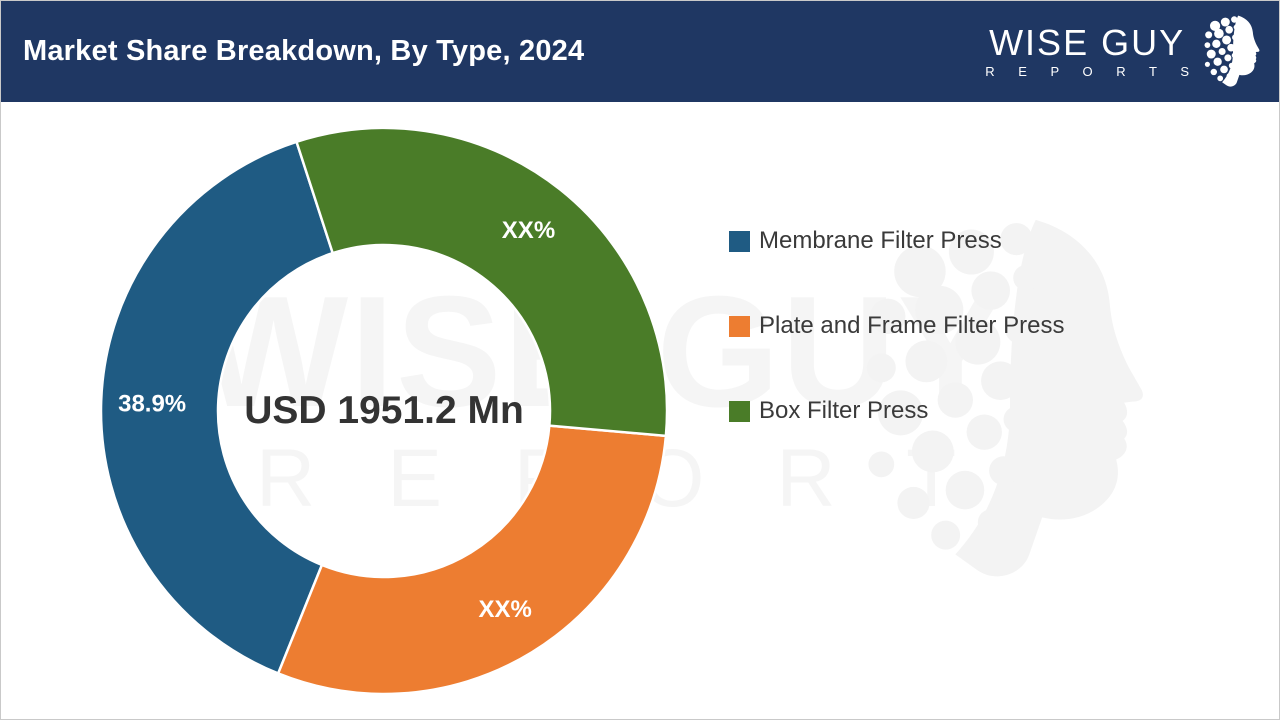 This screenshot has width=1280, height=720. I want to click on legend-item-1: Membrane Filter Press, so click(896, 241).